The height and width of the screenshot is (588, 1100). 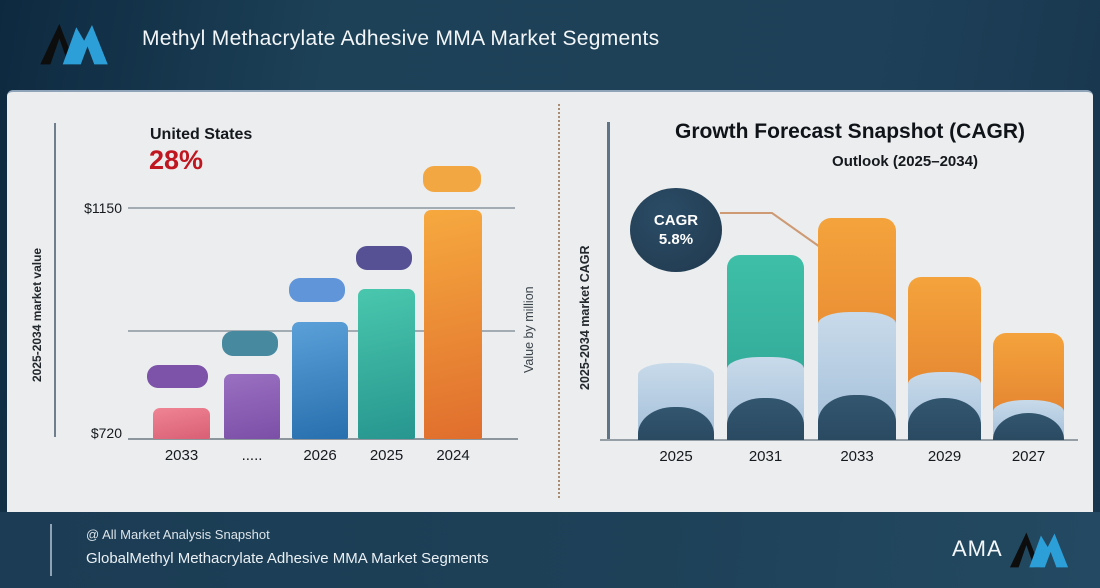 What do you see at coordinates (201, 134) in the screenshot?
I see `region-label: United States` at bounding box center [201, 134].